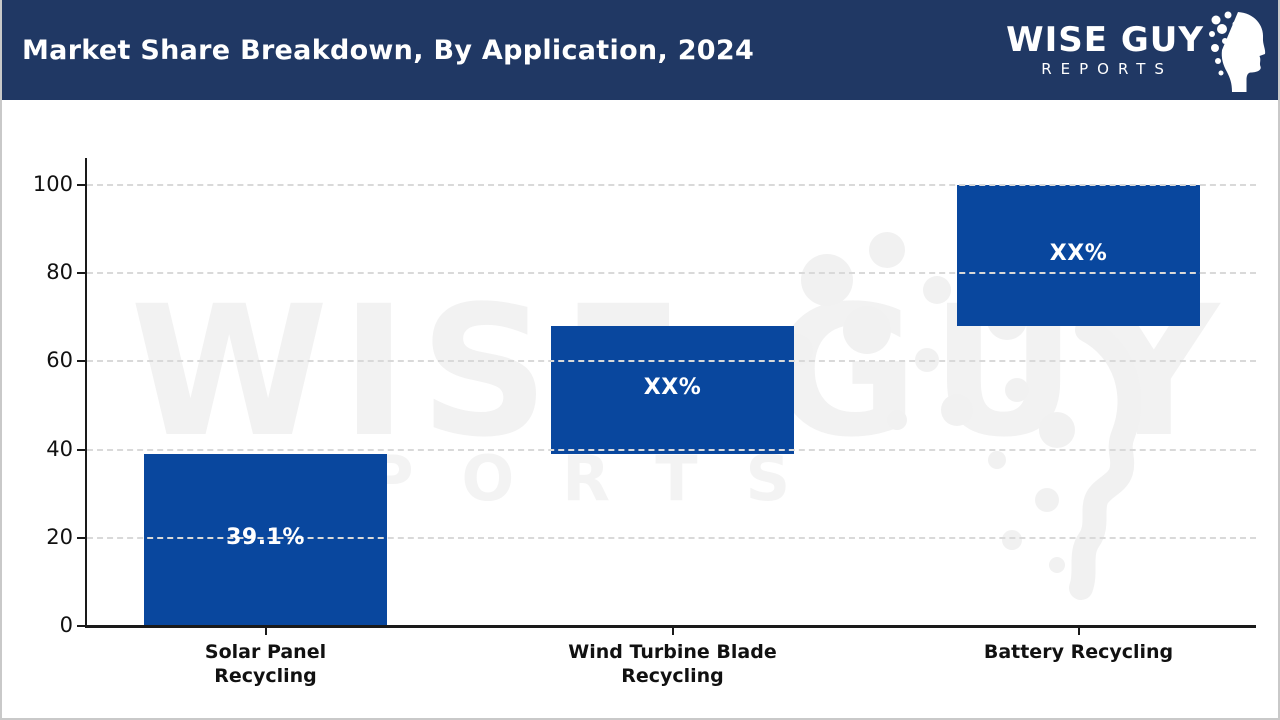 The width and height of the screenshot is (1280, 720). Describe the element at coordinates (672, 652) in the screenshot. I see `x-category-label-line: Wind Turbine Blade` at that location.